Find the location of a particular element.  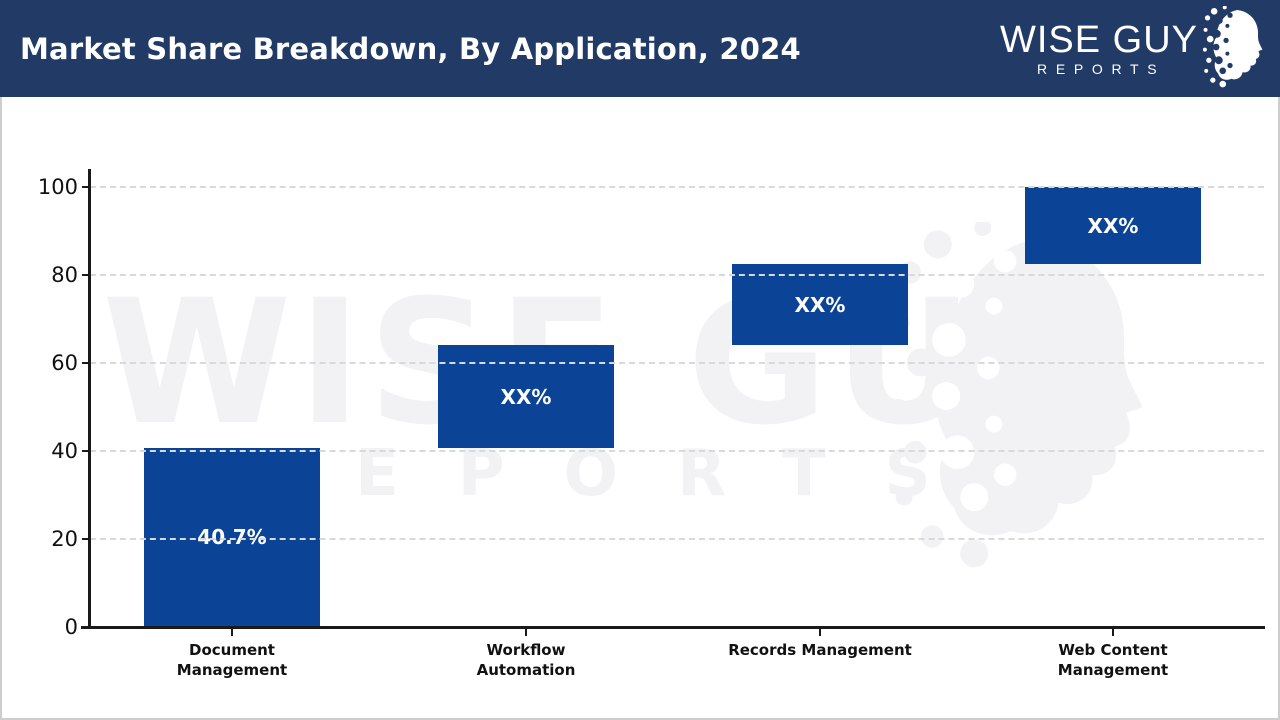

logo-wordmark: WISE GUY is located at coordinates (1098, 40).